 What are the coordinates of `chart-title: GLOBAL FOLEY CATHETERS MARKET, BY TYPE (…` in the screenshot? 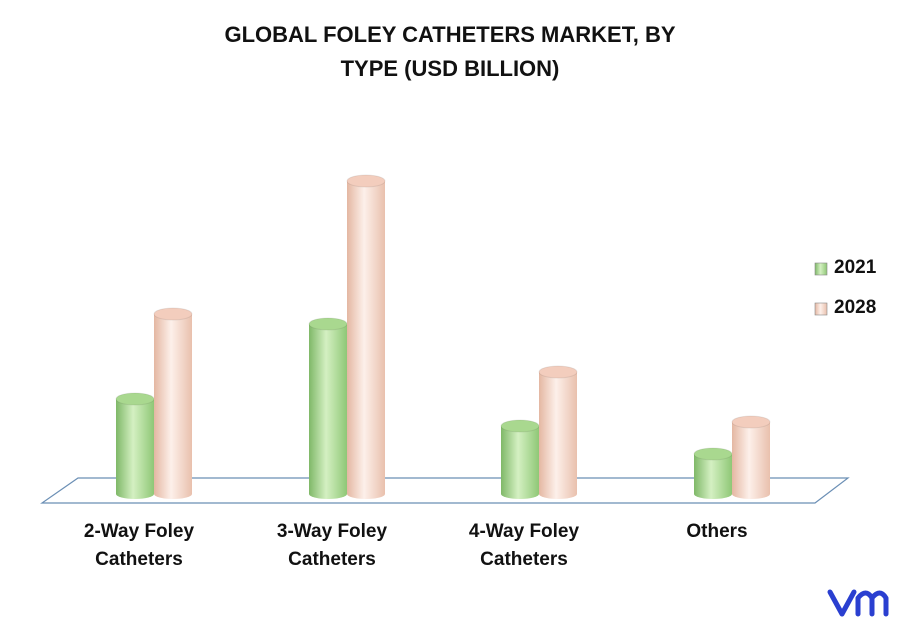 It's located at (450, 51).